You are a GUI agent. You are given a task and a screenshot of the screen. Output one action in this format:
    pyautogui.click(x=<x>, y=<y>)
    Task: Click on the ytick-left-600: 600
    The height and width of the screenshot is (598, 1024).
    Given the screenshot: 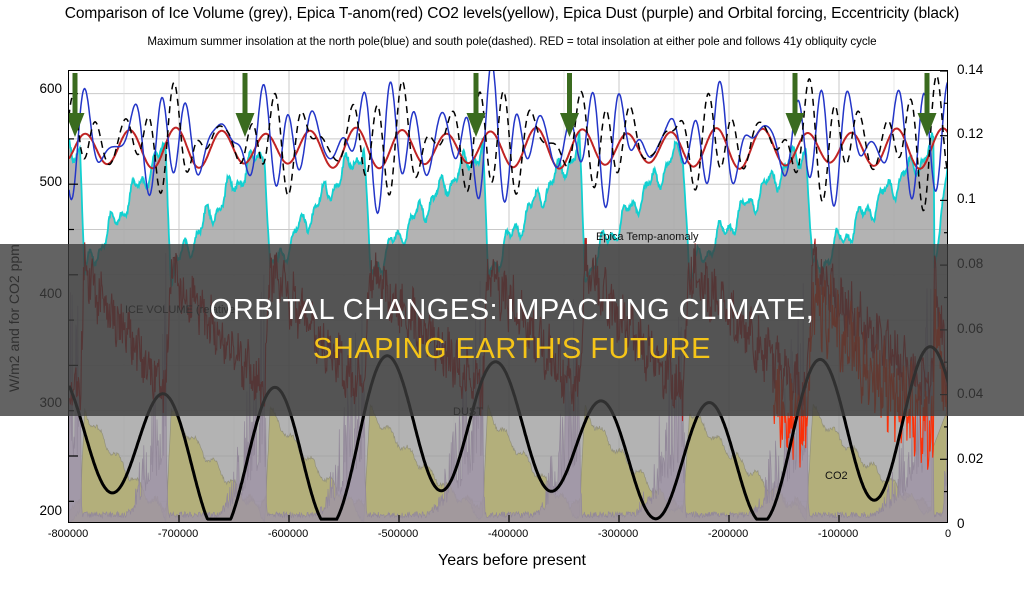 What is the action you would take?
    pyautogui.click(x=50, y=88)
    